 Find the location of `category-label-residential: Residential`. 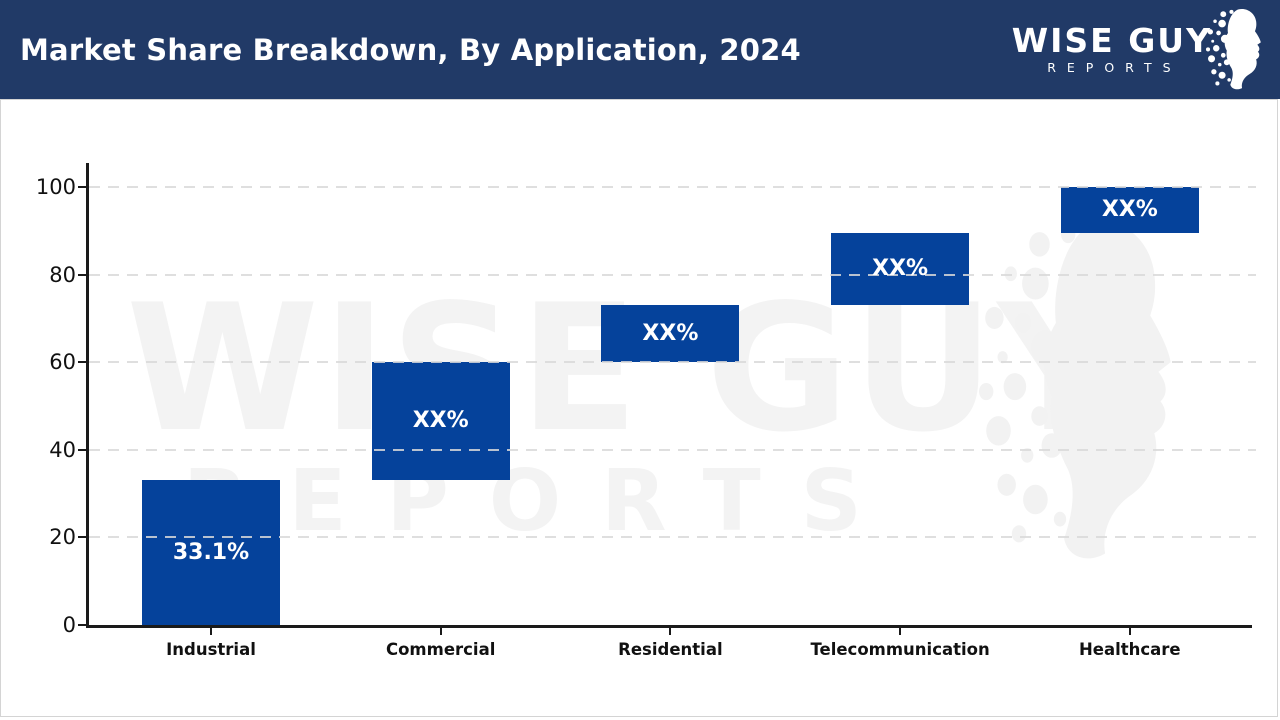

category-label-residential: Residential is located at coordinates (670, 649).